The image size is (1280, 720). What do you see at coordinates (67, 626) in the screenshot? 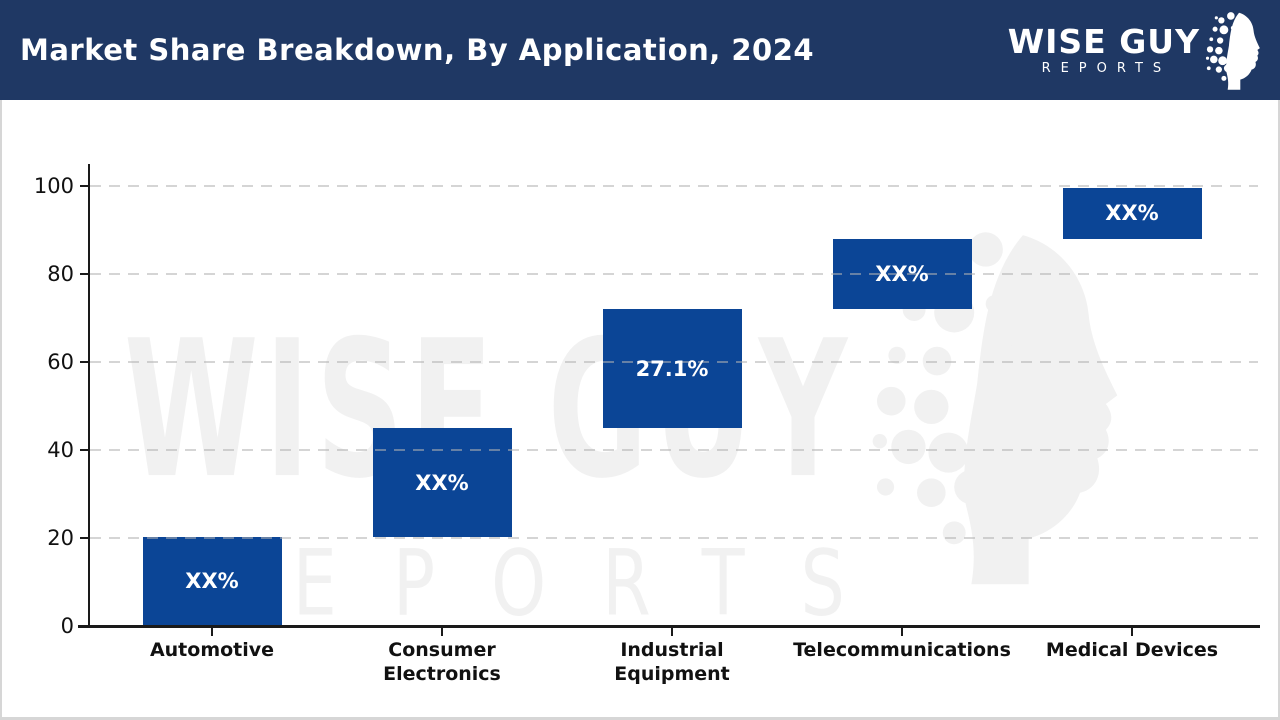
I see `y-tick-label: 0` at bounding box center [67, 626].